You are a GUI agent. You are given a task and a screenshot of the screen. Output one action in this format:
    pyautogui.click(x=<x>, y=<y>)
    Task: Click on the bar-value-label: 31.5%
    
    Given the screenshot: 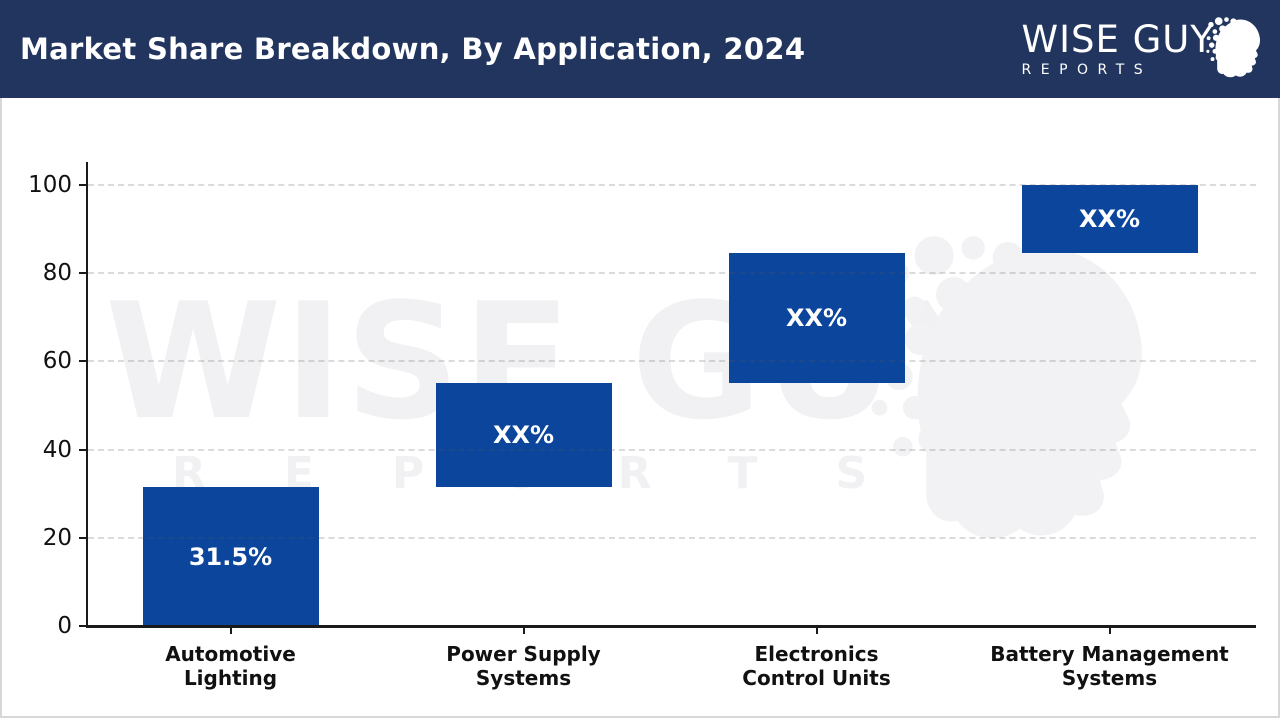 What is the action you would take?
    pyautogui.click(x=230, y=556)
    